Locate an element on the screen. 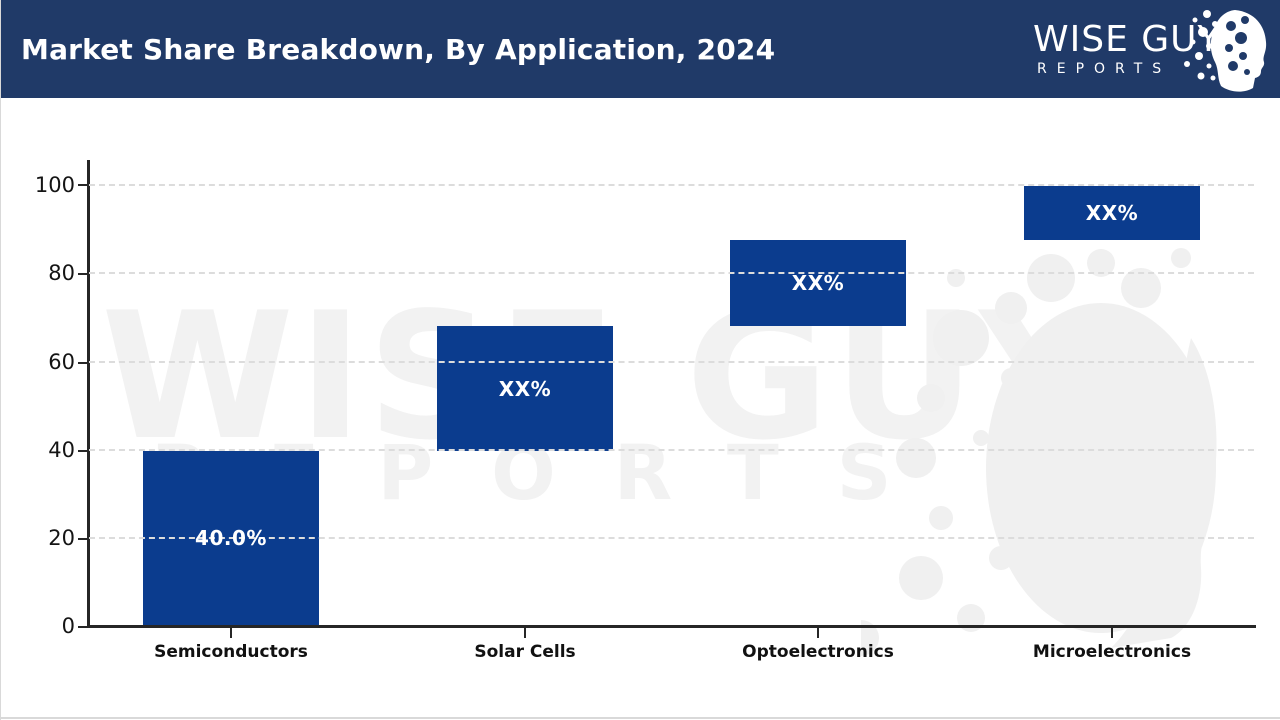 The height and width of the screenshot is (720, 1280). category-label-solar-cells: Solar Cells is located at coordinates (525, 652).